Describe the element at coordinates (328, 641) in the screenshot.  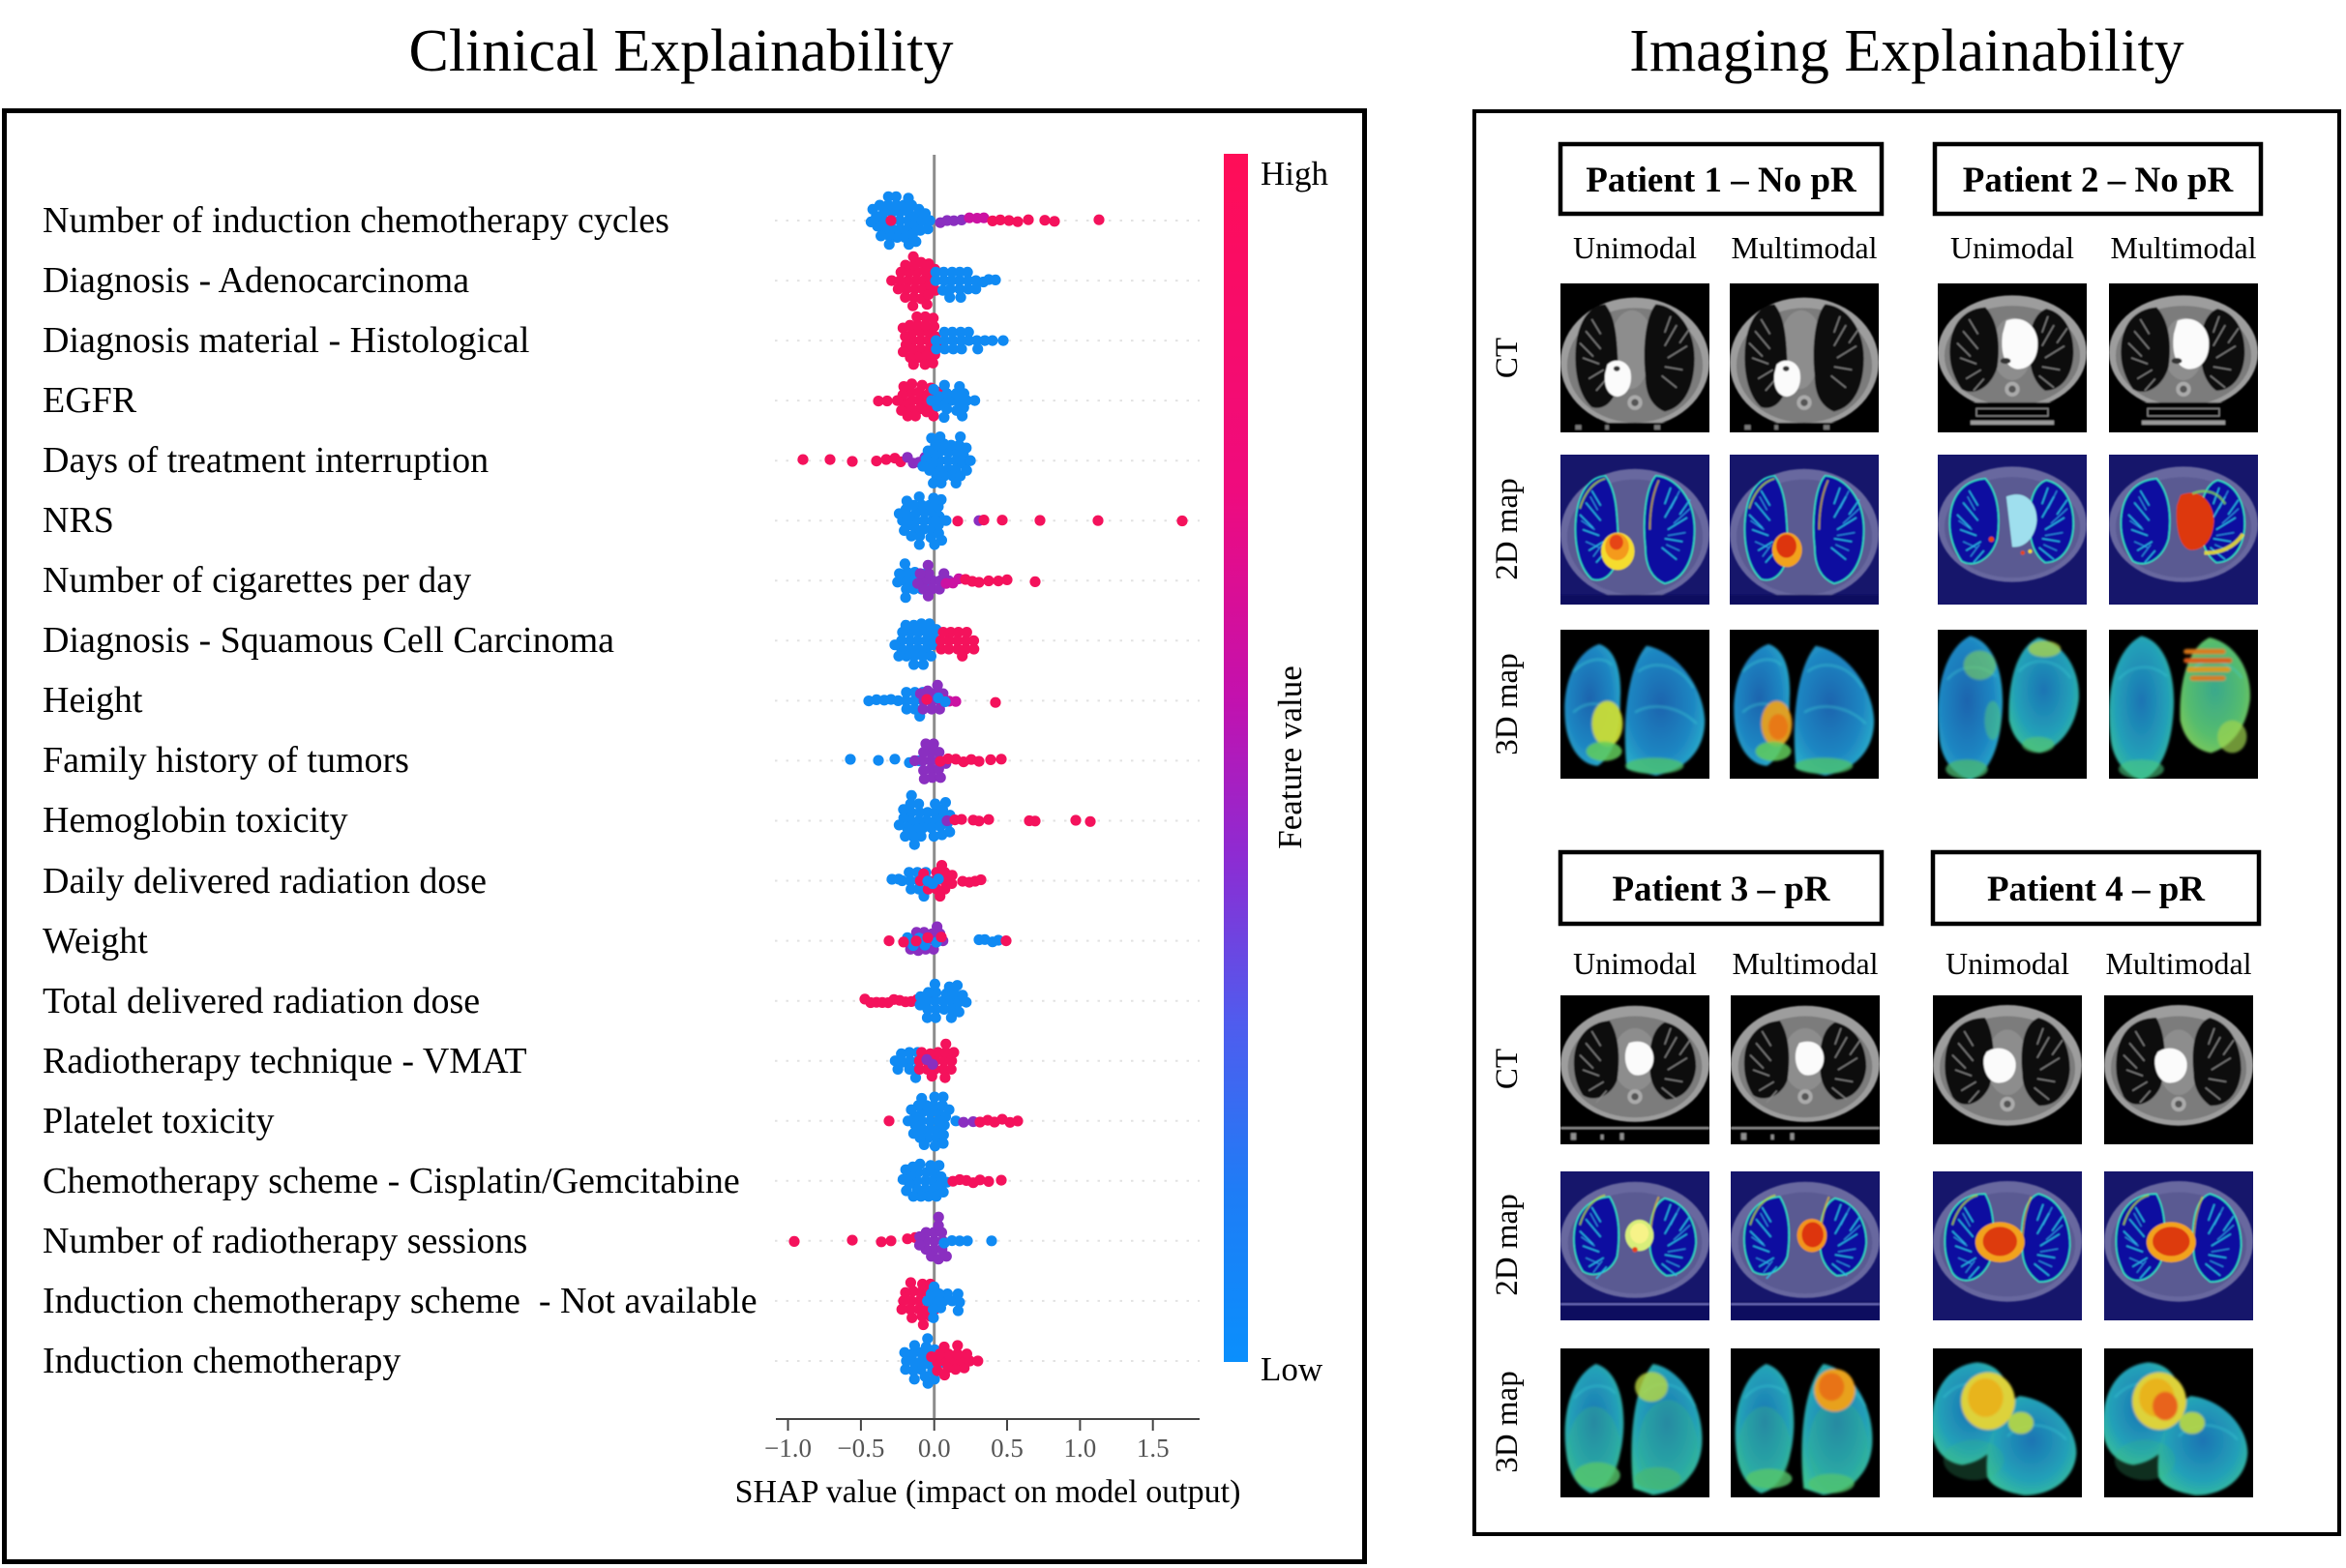
I see `svg-text:Diagnosis - Squamous Cell Carc: Diagnosis - Squamous Cell Carcinoma` at that location.